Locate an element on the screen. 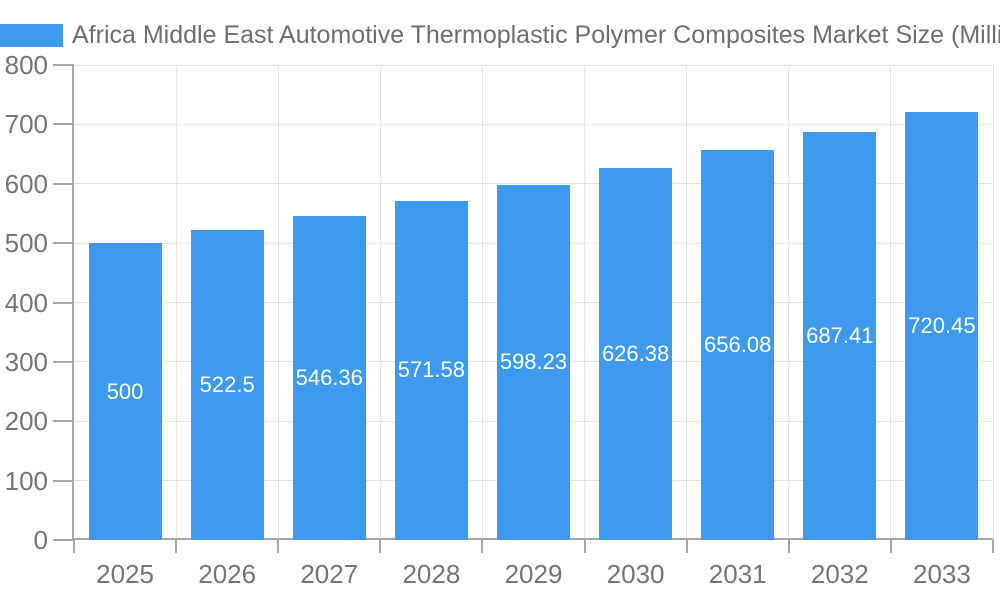 The height and width of the screenshot is (600, 1000). x-axis-label: 2030 is located at coordinates (635, 574).